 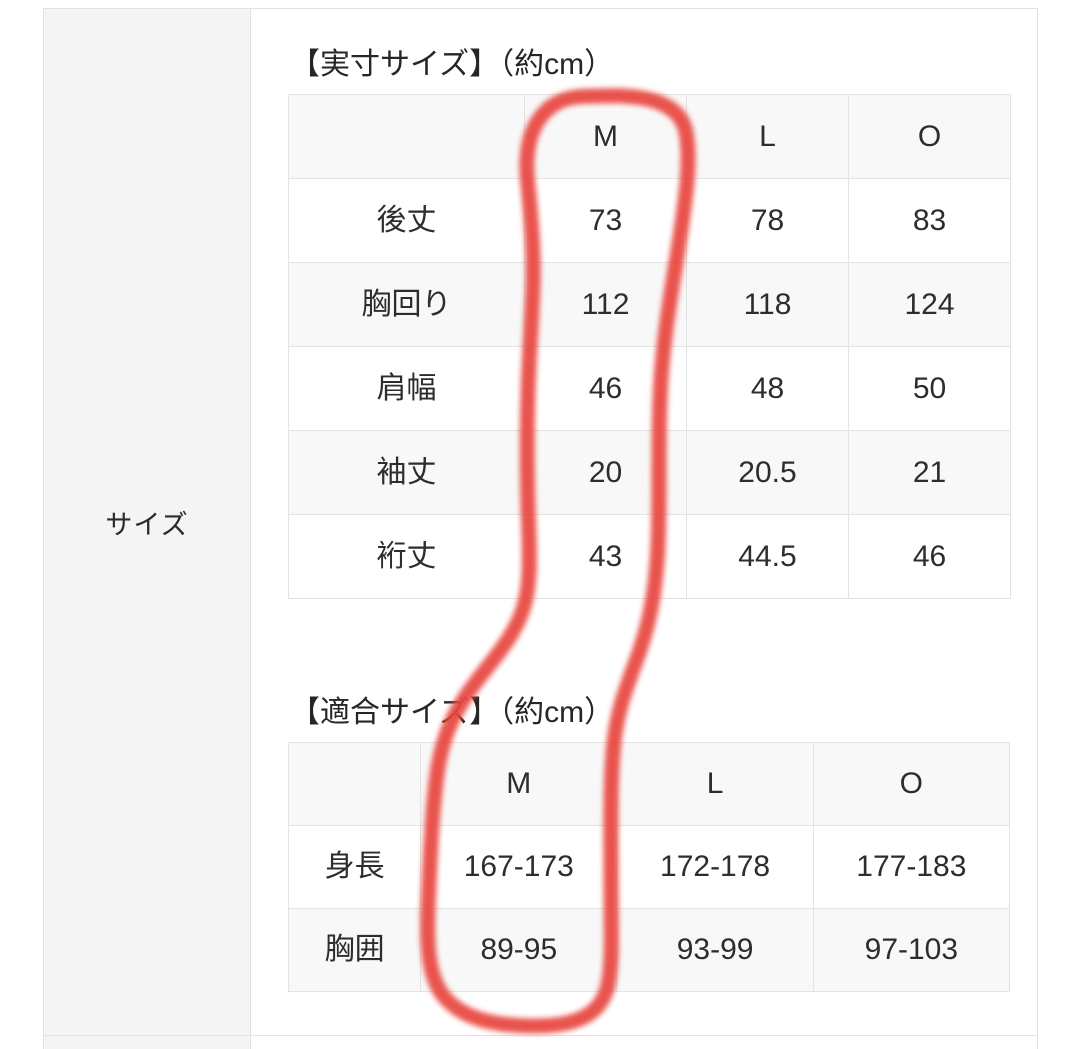 I want to click on row-header: 袖丈, so click(x=406, y=472).